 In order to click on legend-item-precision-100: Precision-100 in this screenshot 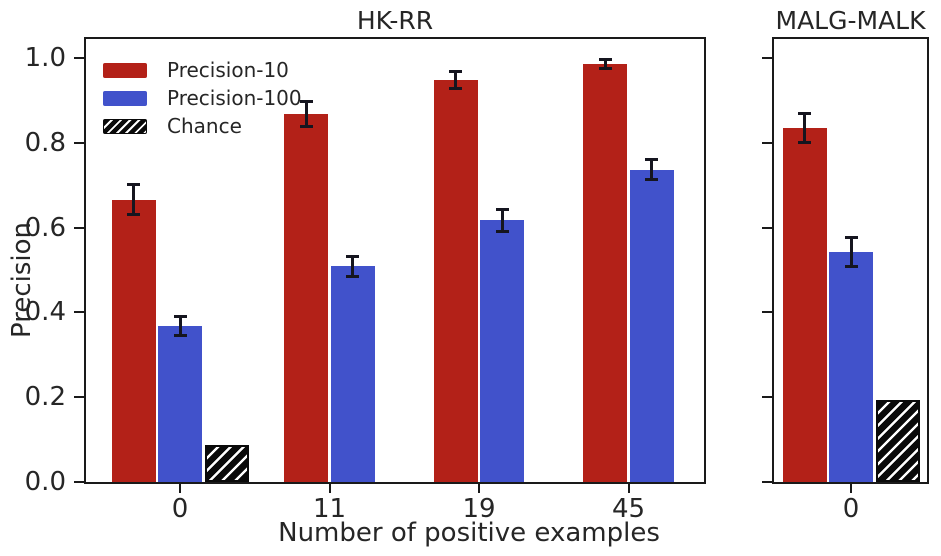, I will do `click(202, 98)`.